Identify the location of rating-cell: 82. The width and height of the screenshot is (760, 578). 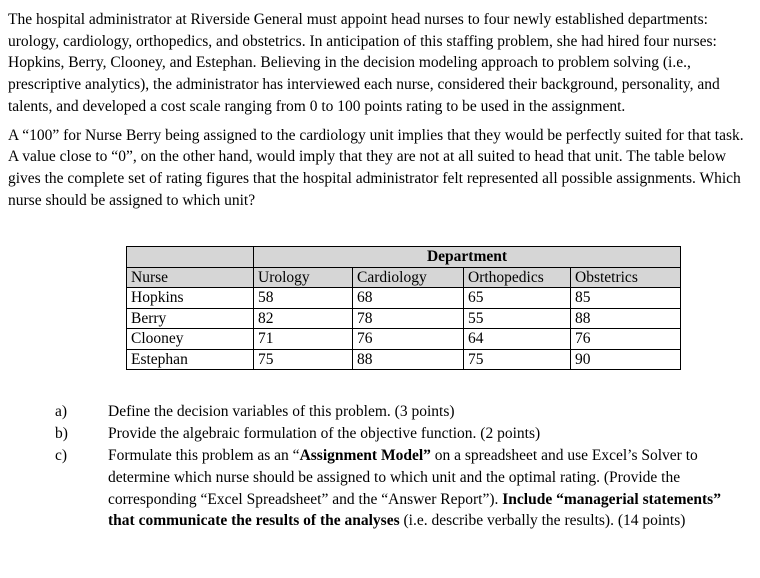
(303, 318).